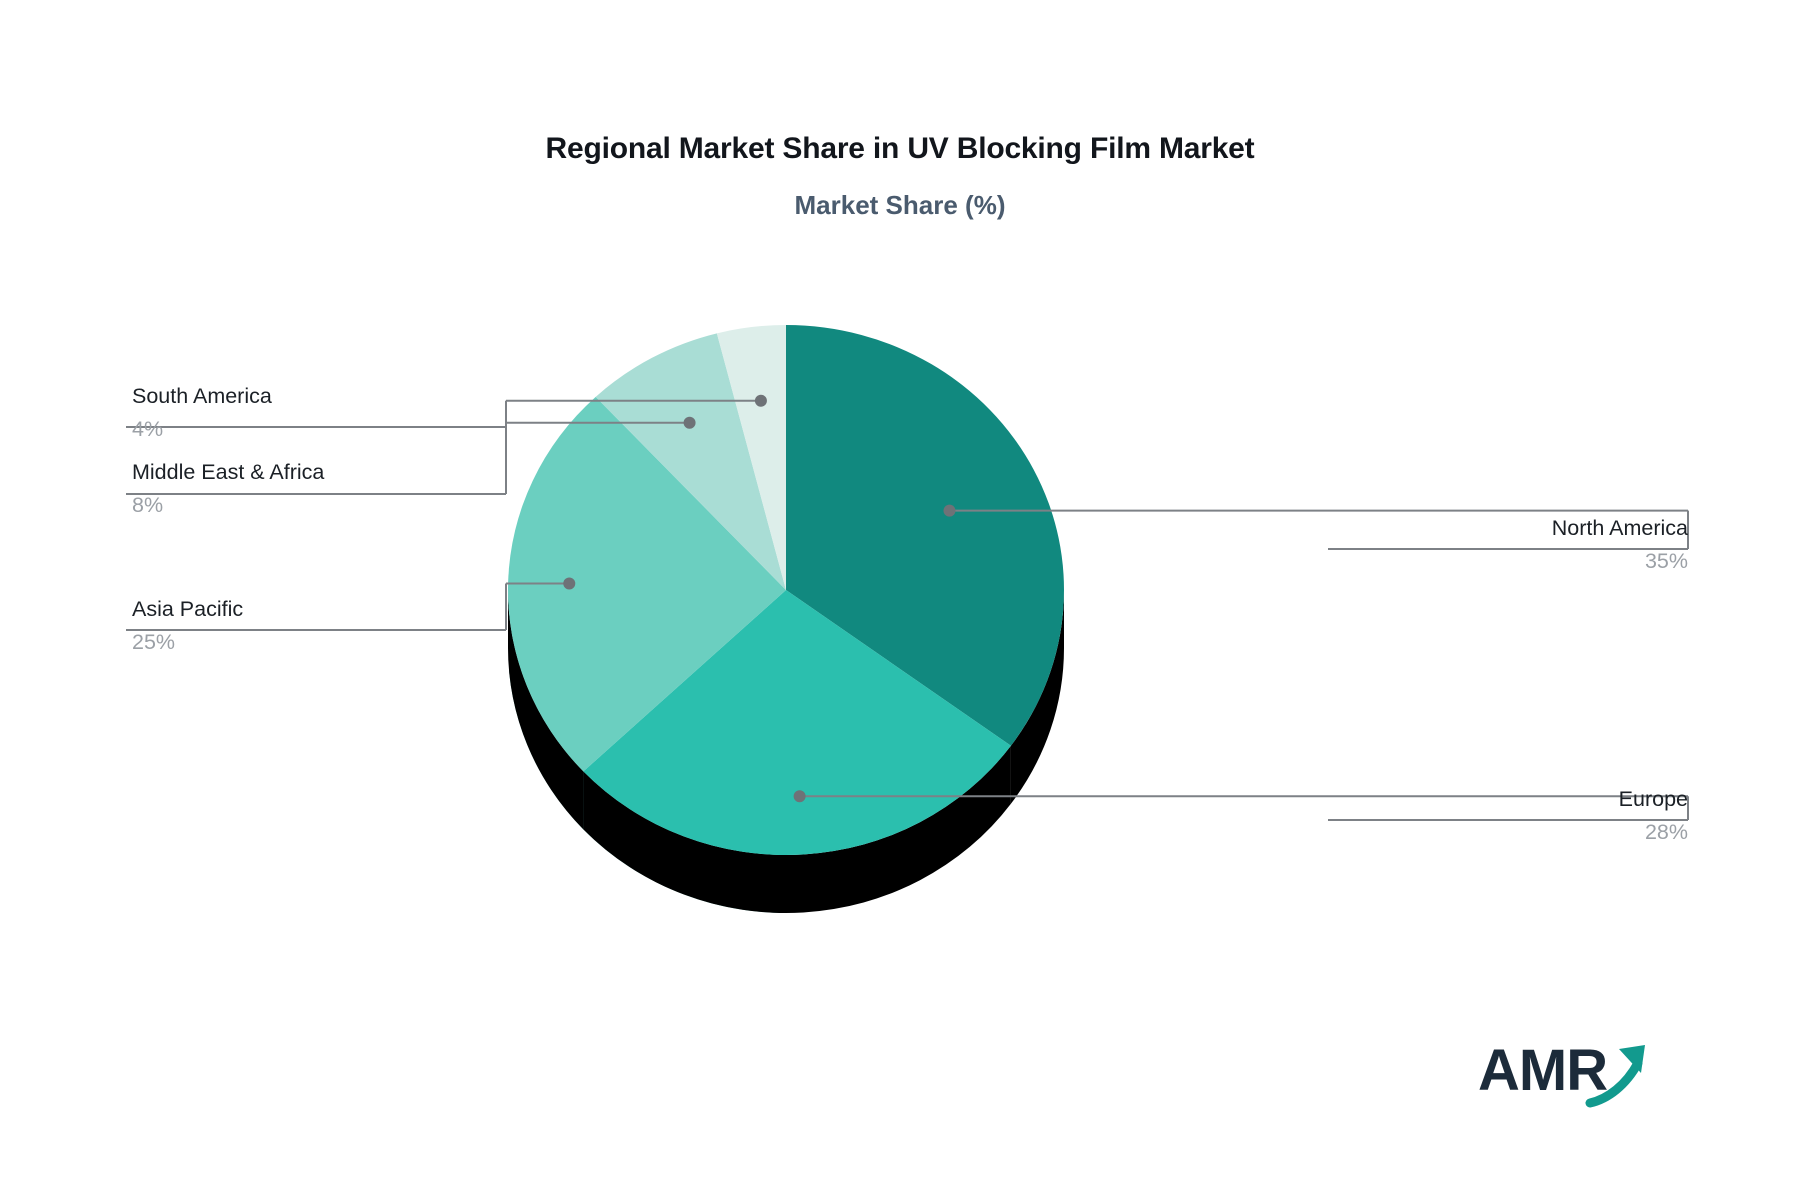  I want to click on pie-label-north-america: North America 35%, so click(1620, 545).